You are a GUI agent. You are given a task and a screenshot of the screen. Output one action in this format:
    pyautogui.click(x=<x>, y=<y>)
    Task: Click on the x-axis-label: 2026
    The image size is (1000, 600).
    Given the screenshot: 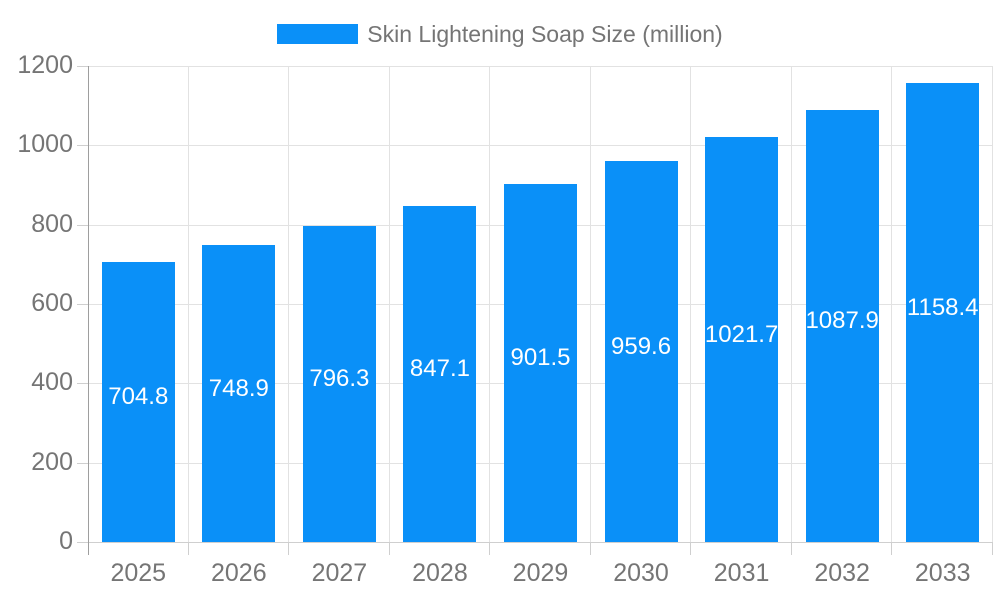 What is the action you would take?
    pyautogui.click(x=239, y=573)
    